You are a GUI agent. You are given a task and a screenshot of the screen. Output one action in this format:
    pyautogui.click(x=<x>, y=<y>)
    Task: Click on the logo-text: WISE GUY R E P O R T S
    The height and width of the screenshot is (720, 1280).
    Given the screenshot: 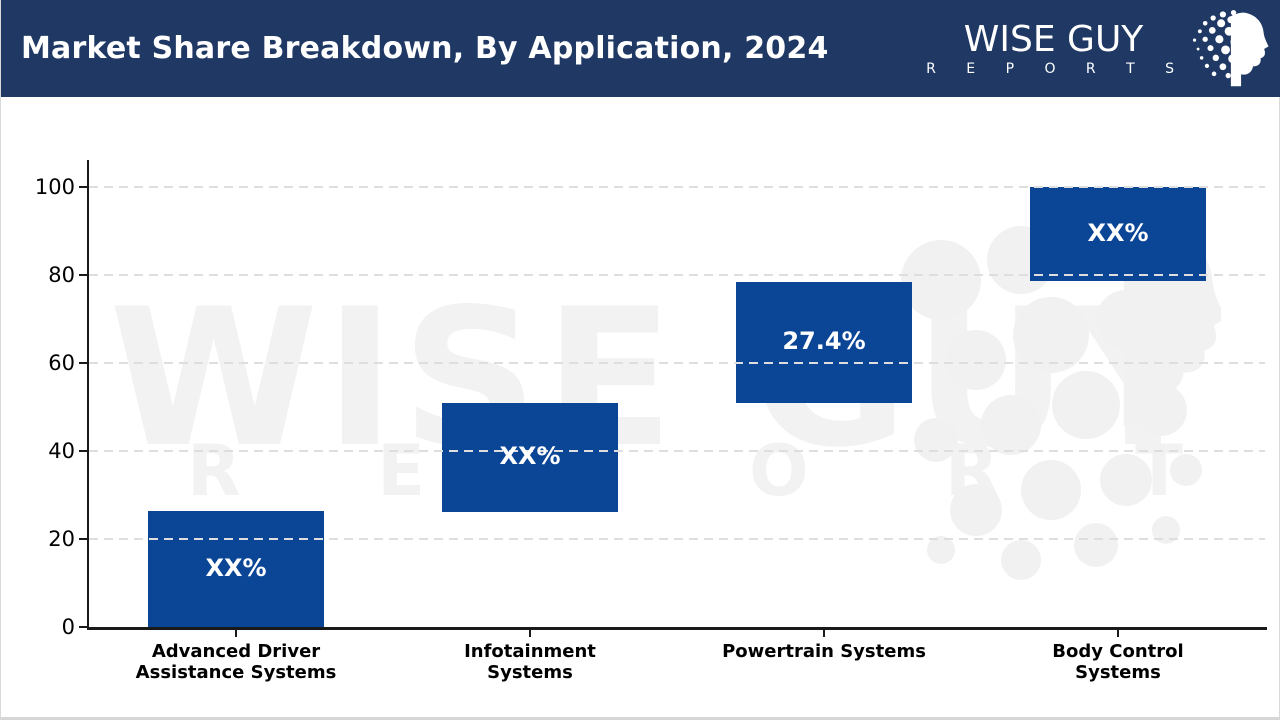 What is the action you would take?
    pyautogui.click(x=1053, y=49)
    